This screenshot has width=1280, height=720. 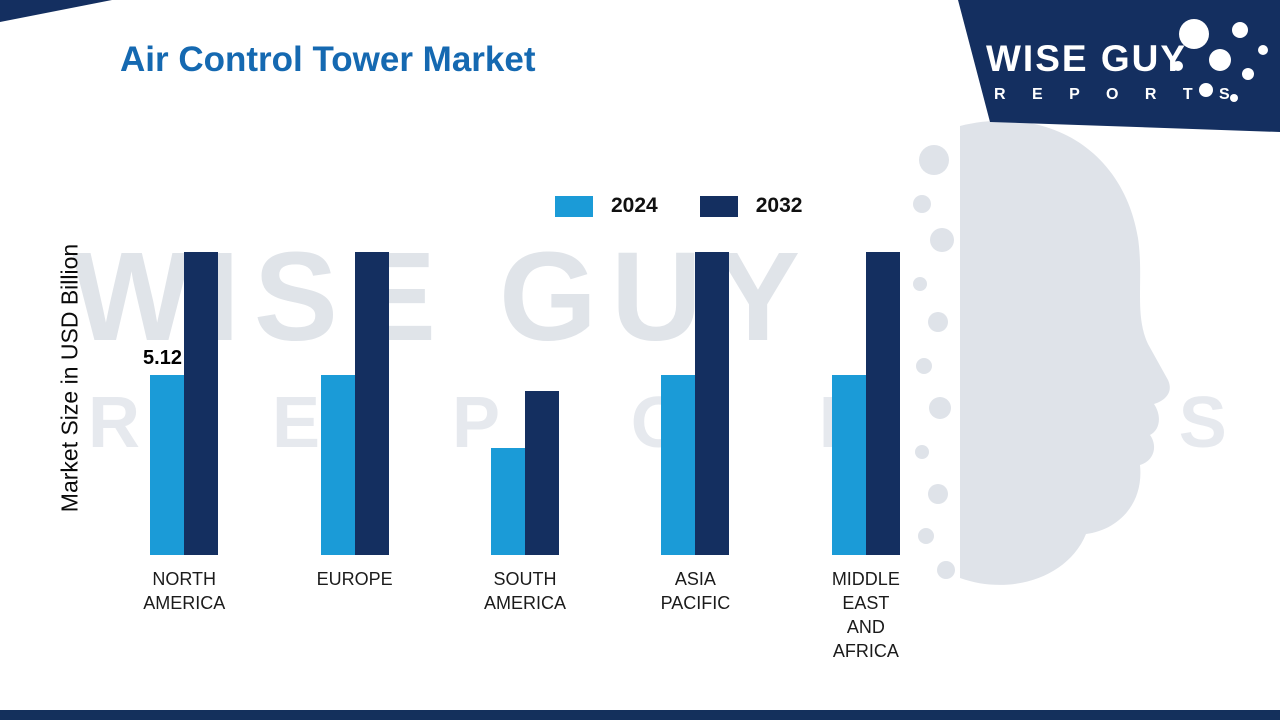 I want to click on logo-background-shape, so click(x=1119, y=66).